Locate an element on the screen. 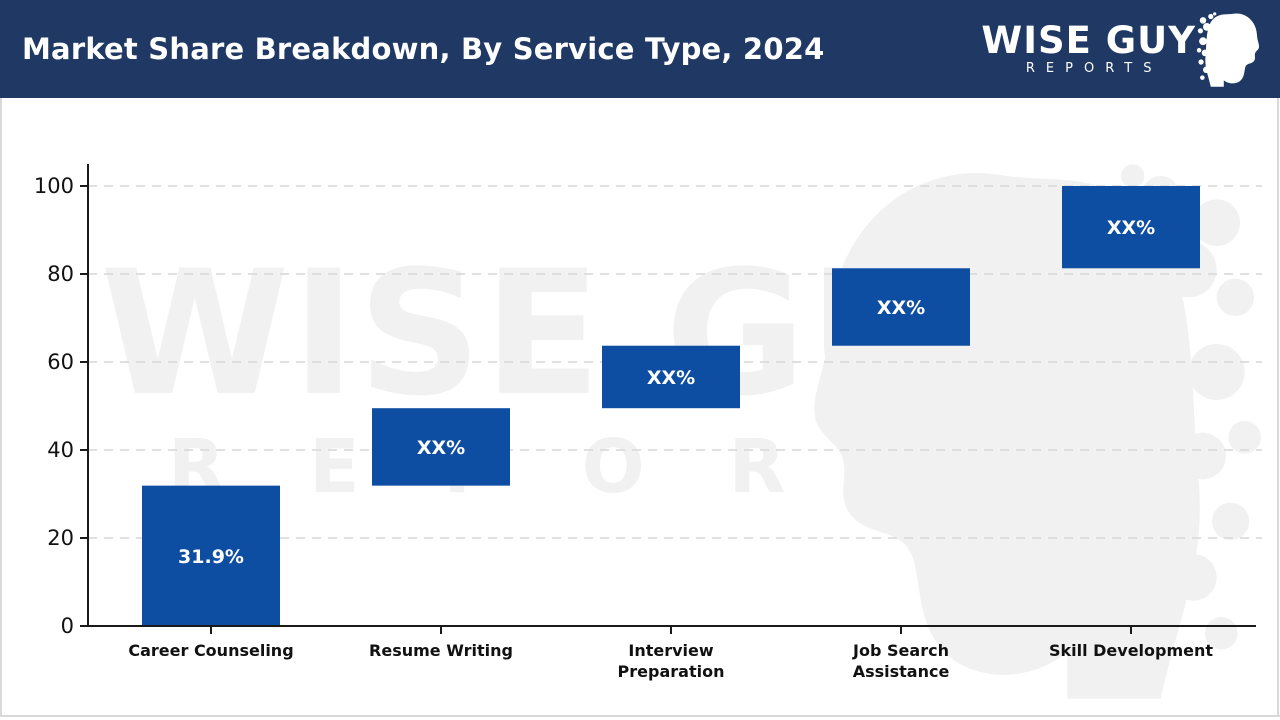  y-axis-tick-label-80: 80 is located at coordinates (60, 274).